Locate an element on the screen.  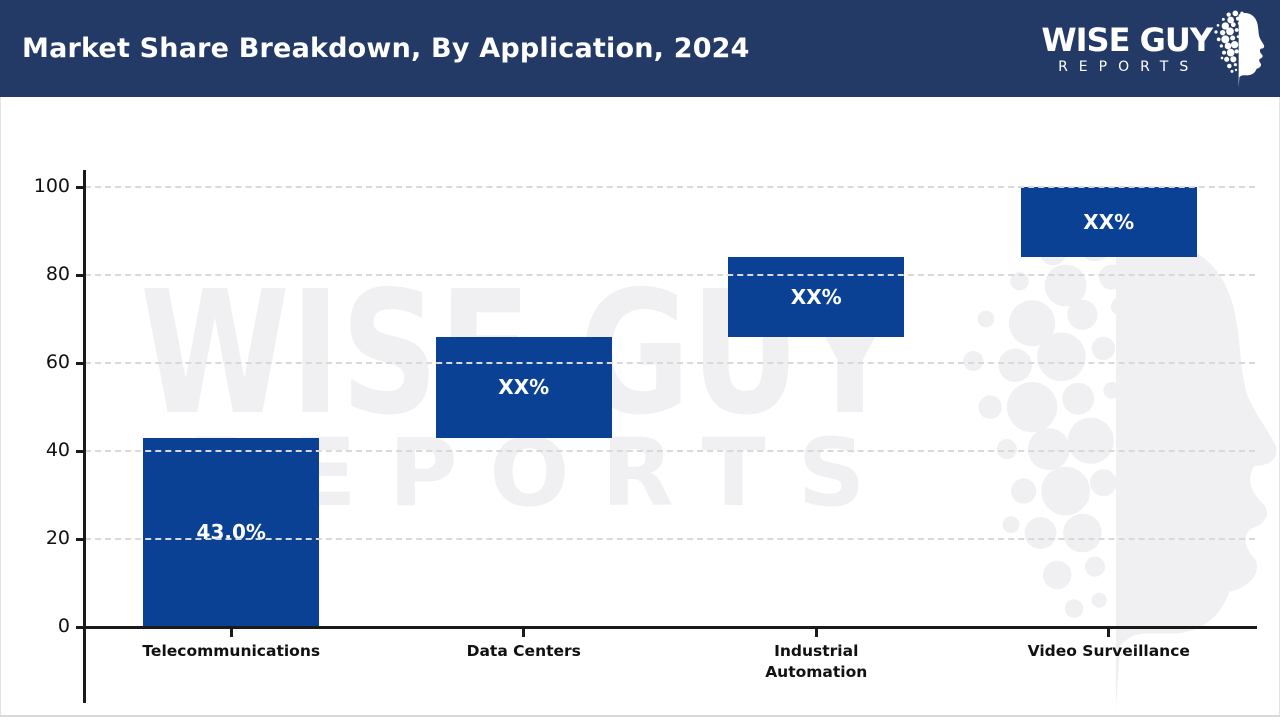
y-axis-line is located at coordinates (84, 436).